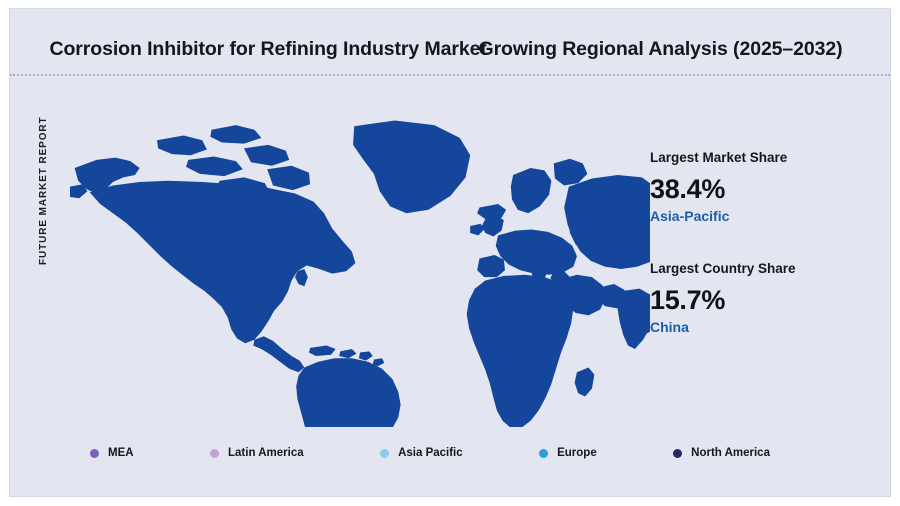 The image size is (900, 506). I want to click on legend-item-europe: Europe, so click(568, 453).